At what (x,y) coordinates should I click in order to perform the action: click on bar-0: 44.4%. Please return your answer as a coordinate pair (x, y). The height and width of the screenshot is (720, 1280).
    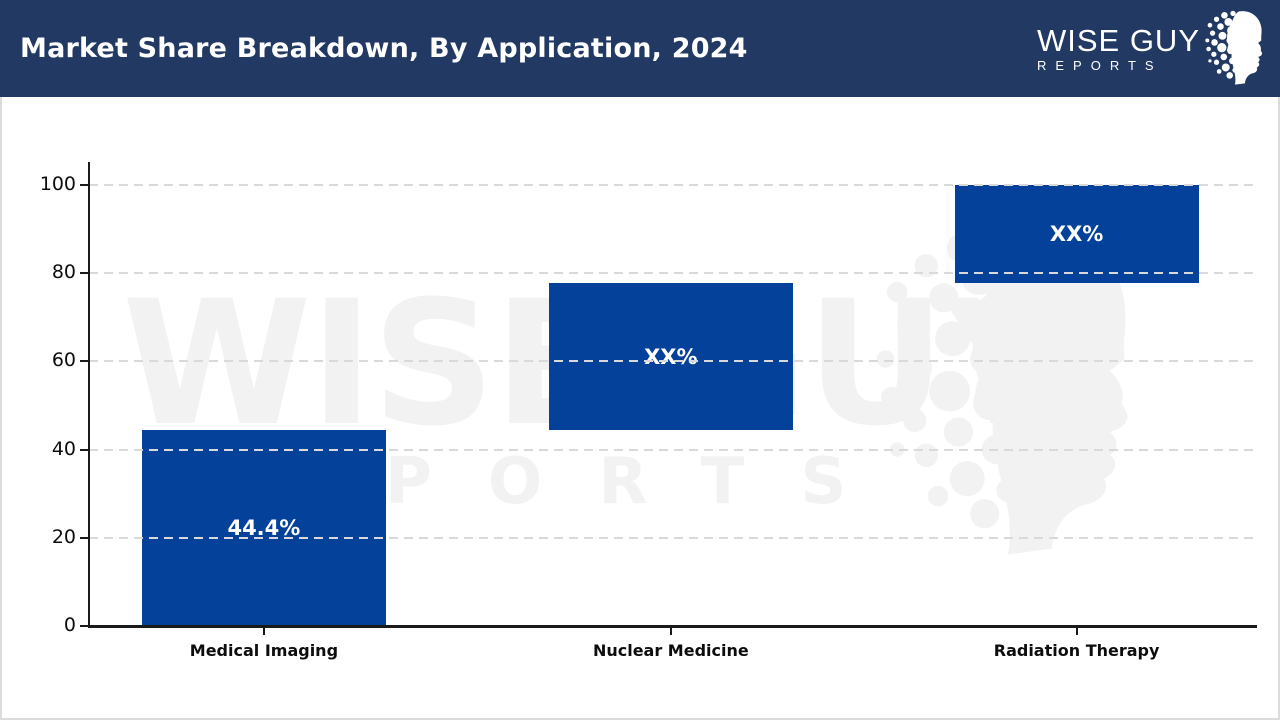
    Looking at the image, I should click on (263, 528).